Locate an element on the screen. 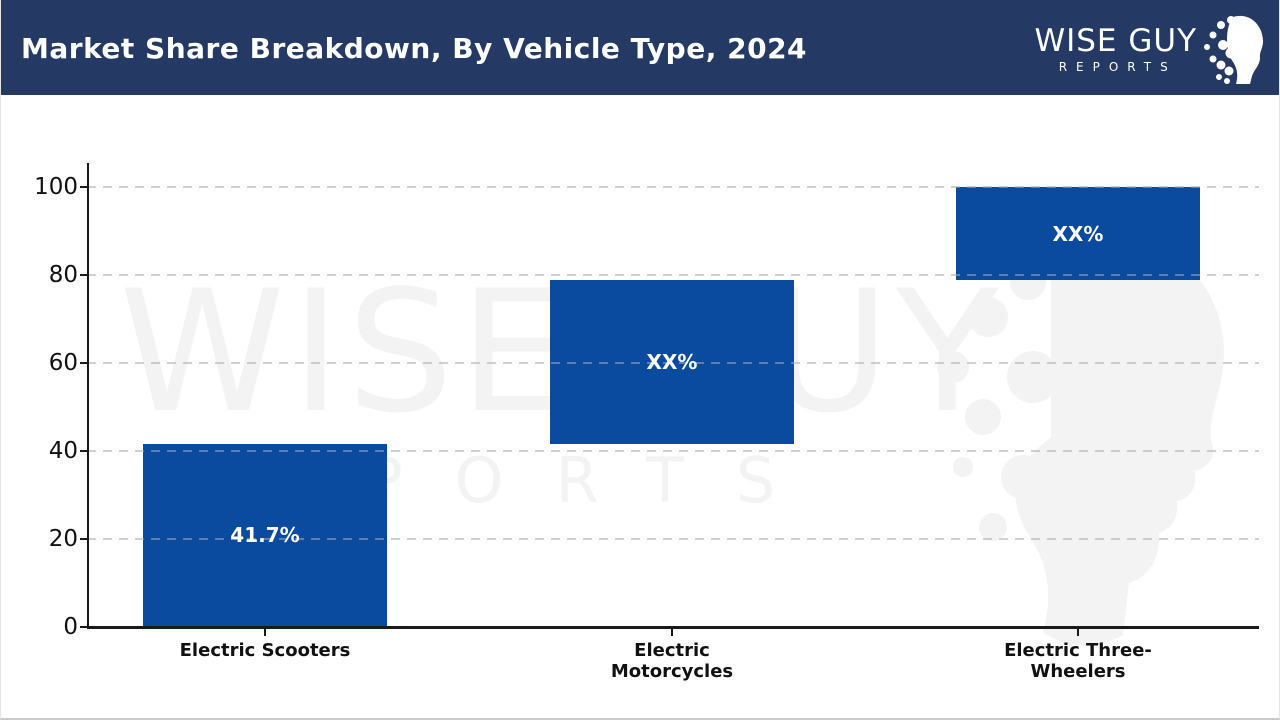 This screenshot has width=1280, height=720. x-axis-label-line: Electric is located at coordinates (672, 650).